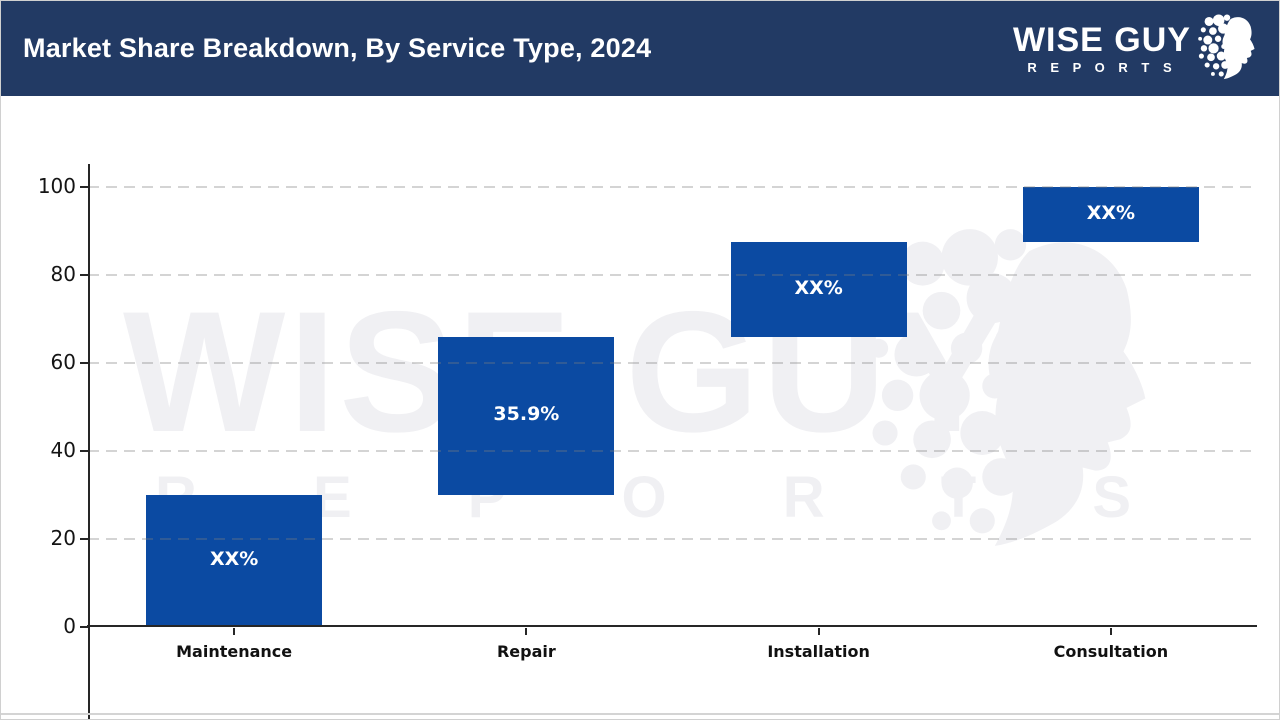  I want to click on x-axis-category-label: Maintenance, so click(234, 651).